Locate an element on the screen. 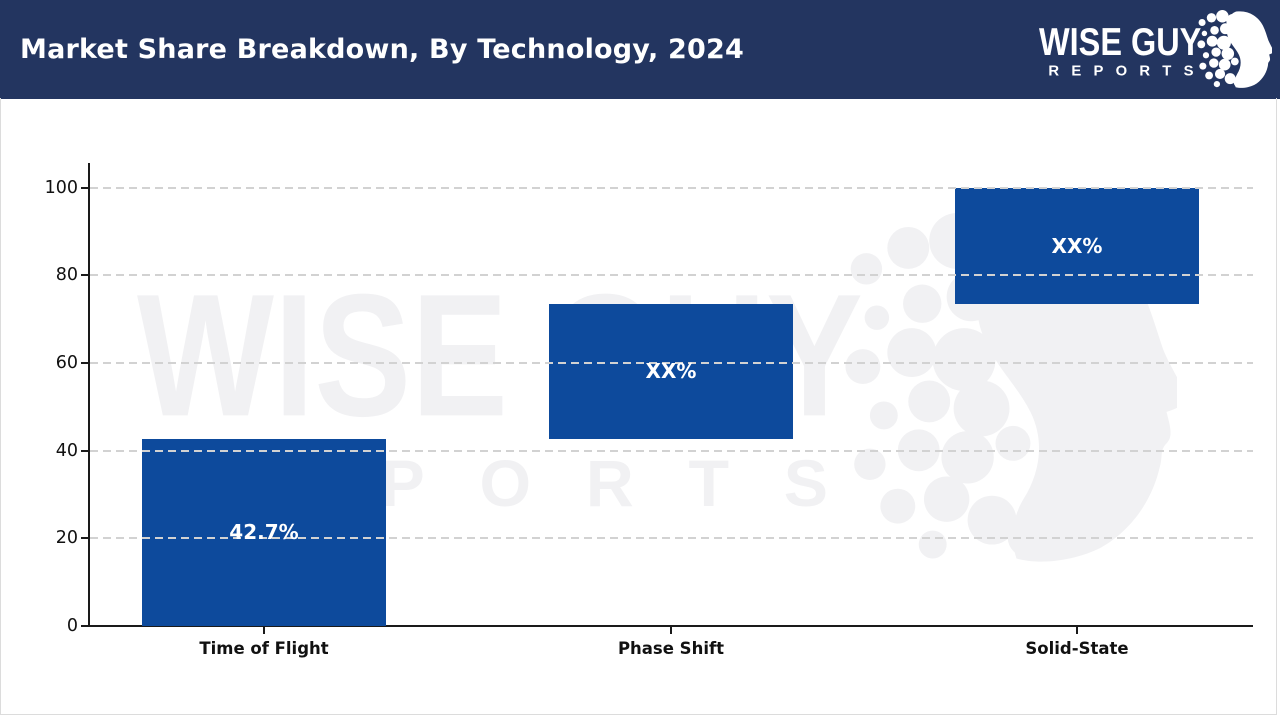  wiseguy-head-icon is located at coordinates (1234, 49).